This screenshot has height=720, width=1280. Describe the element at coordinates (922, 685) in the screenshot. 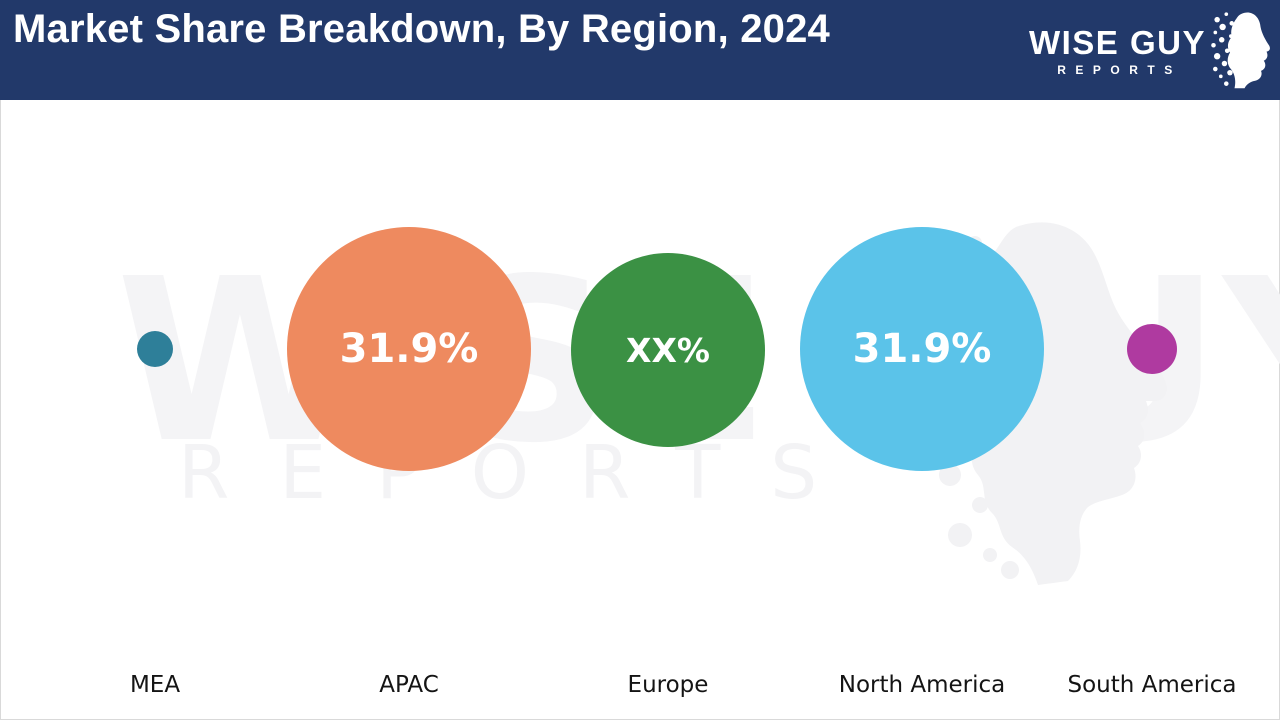

I see `category-label-north-america: North America` at that location.